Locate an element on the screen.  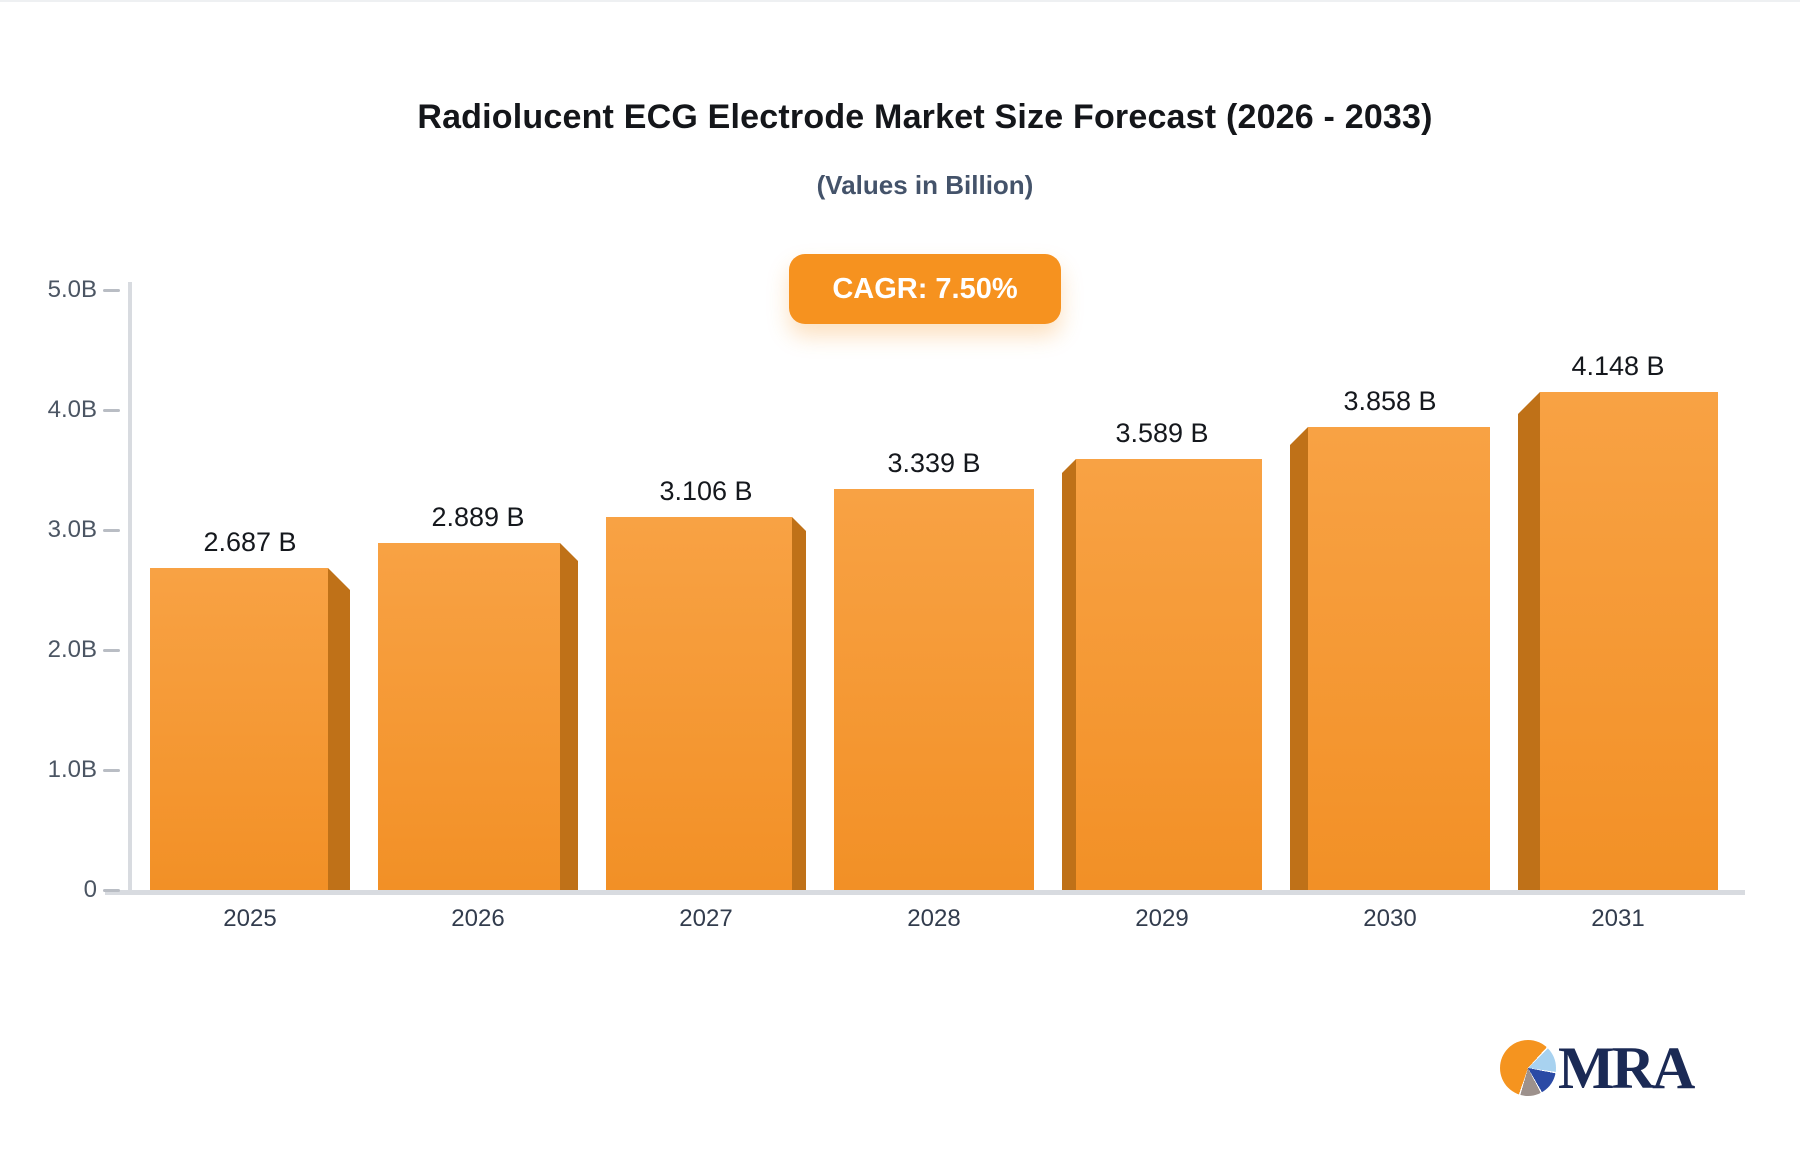
y-axis-line is located at coordinates (130, 588).